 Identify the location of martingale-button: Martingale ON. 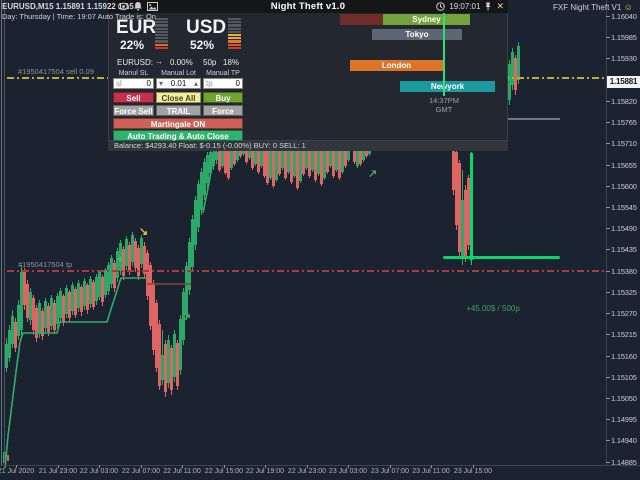
(178, 123).